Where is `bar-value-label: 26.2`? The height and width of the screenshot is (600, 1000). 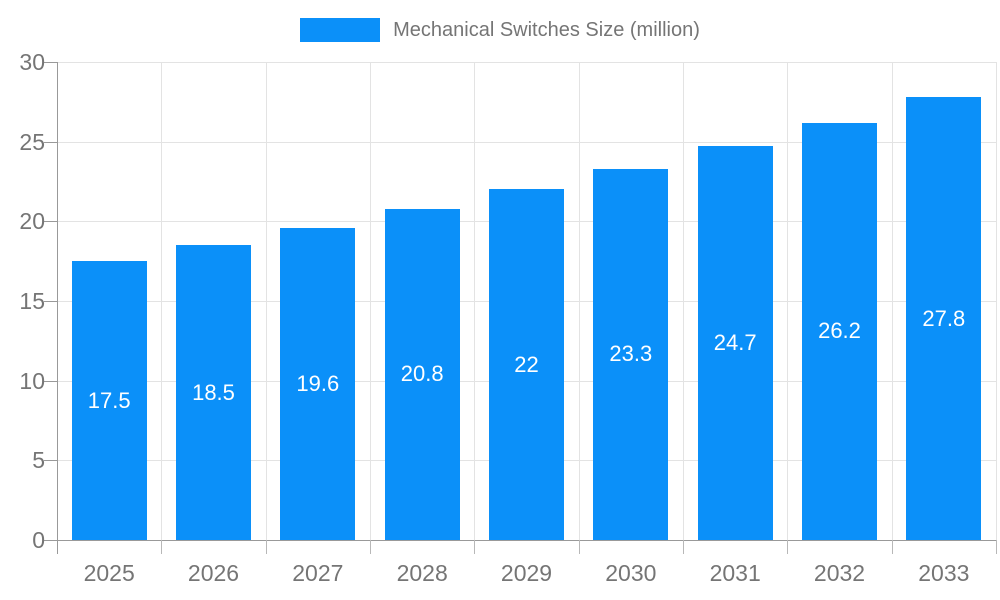 bar-value-label: 26.2 is located at coordinates (839, 331).